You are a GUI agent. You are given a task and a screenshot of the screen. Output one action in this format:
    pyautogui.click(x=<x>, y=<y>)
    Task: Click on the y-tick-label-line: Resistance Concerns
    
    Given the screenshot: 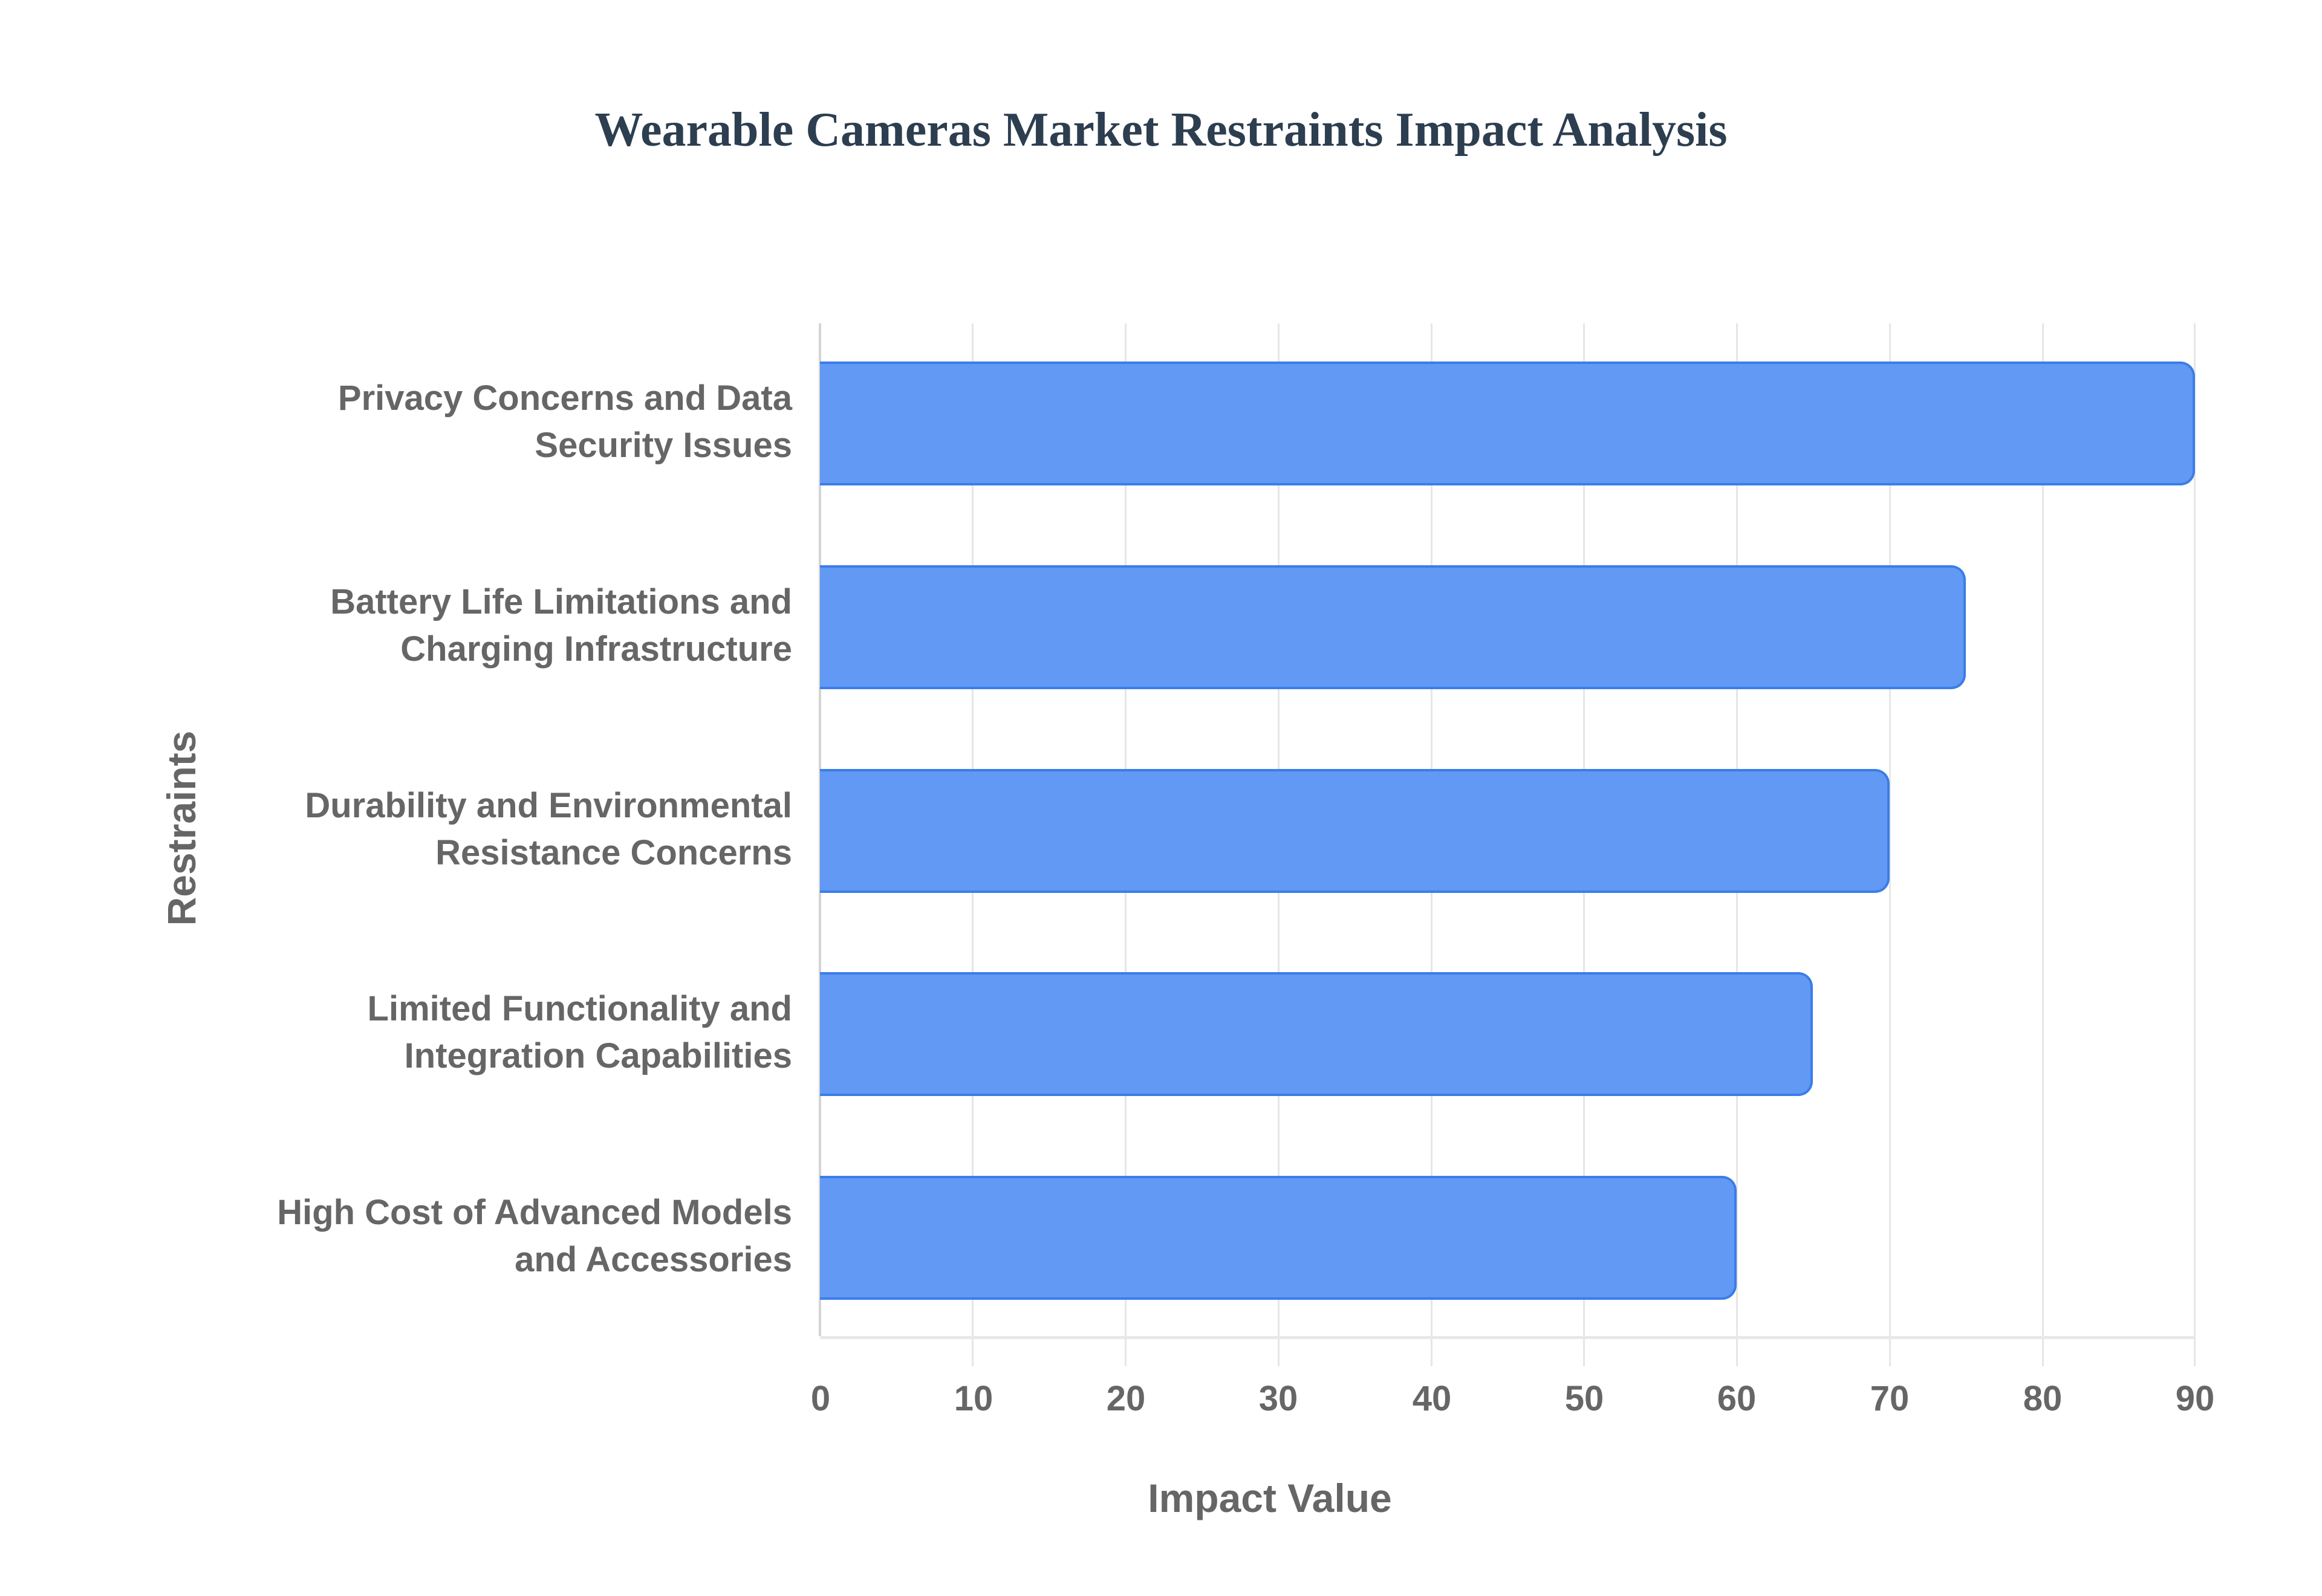 What is the action you would take?
    pyautogui.click(x=613, y=852)
    